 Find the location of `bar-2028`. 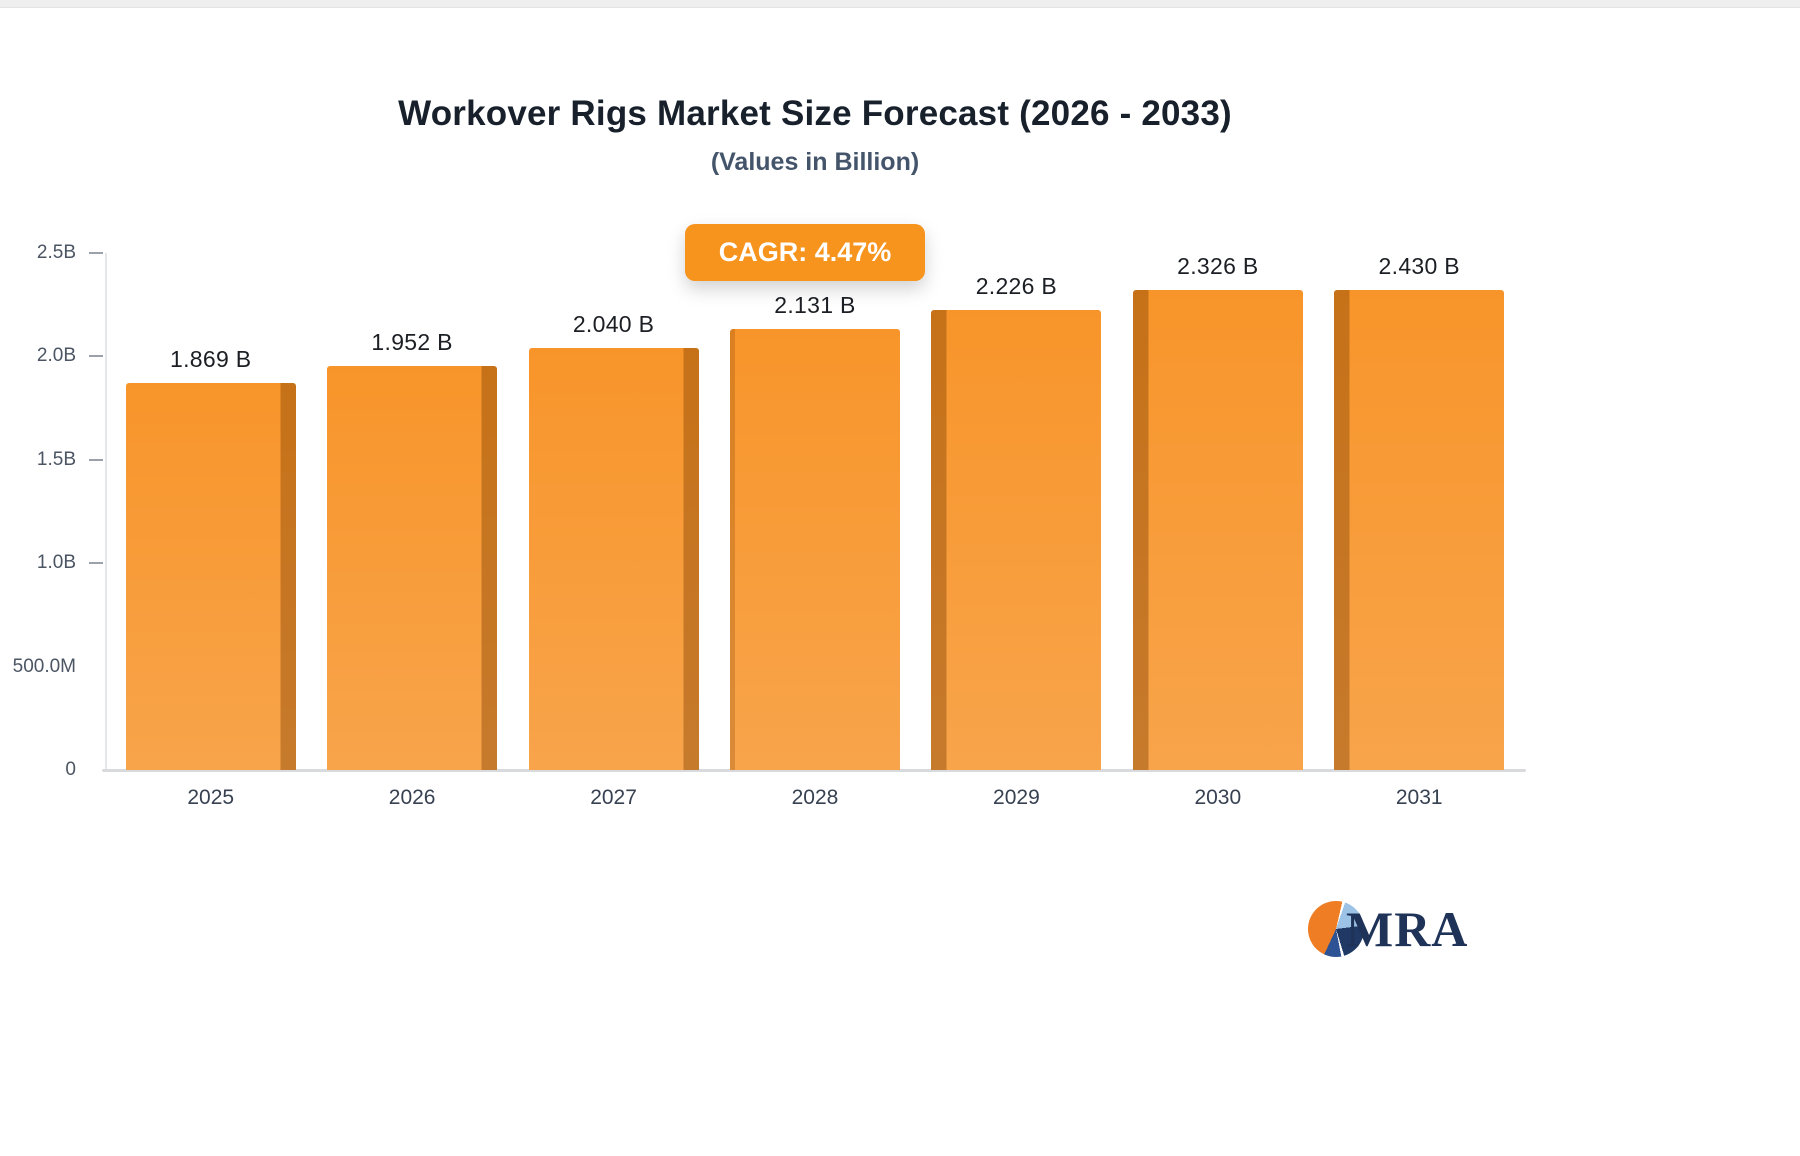

bar-2028 is located at coordinates (814, 549).